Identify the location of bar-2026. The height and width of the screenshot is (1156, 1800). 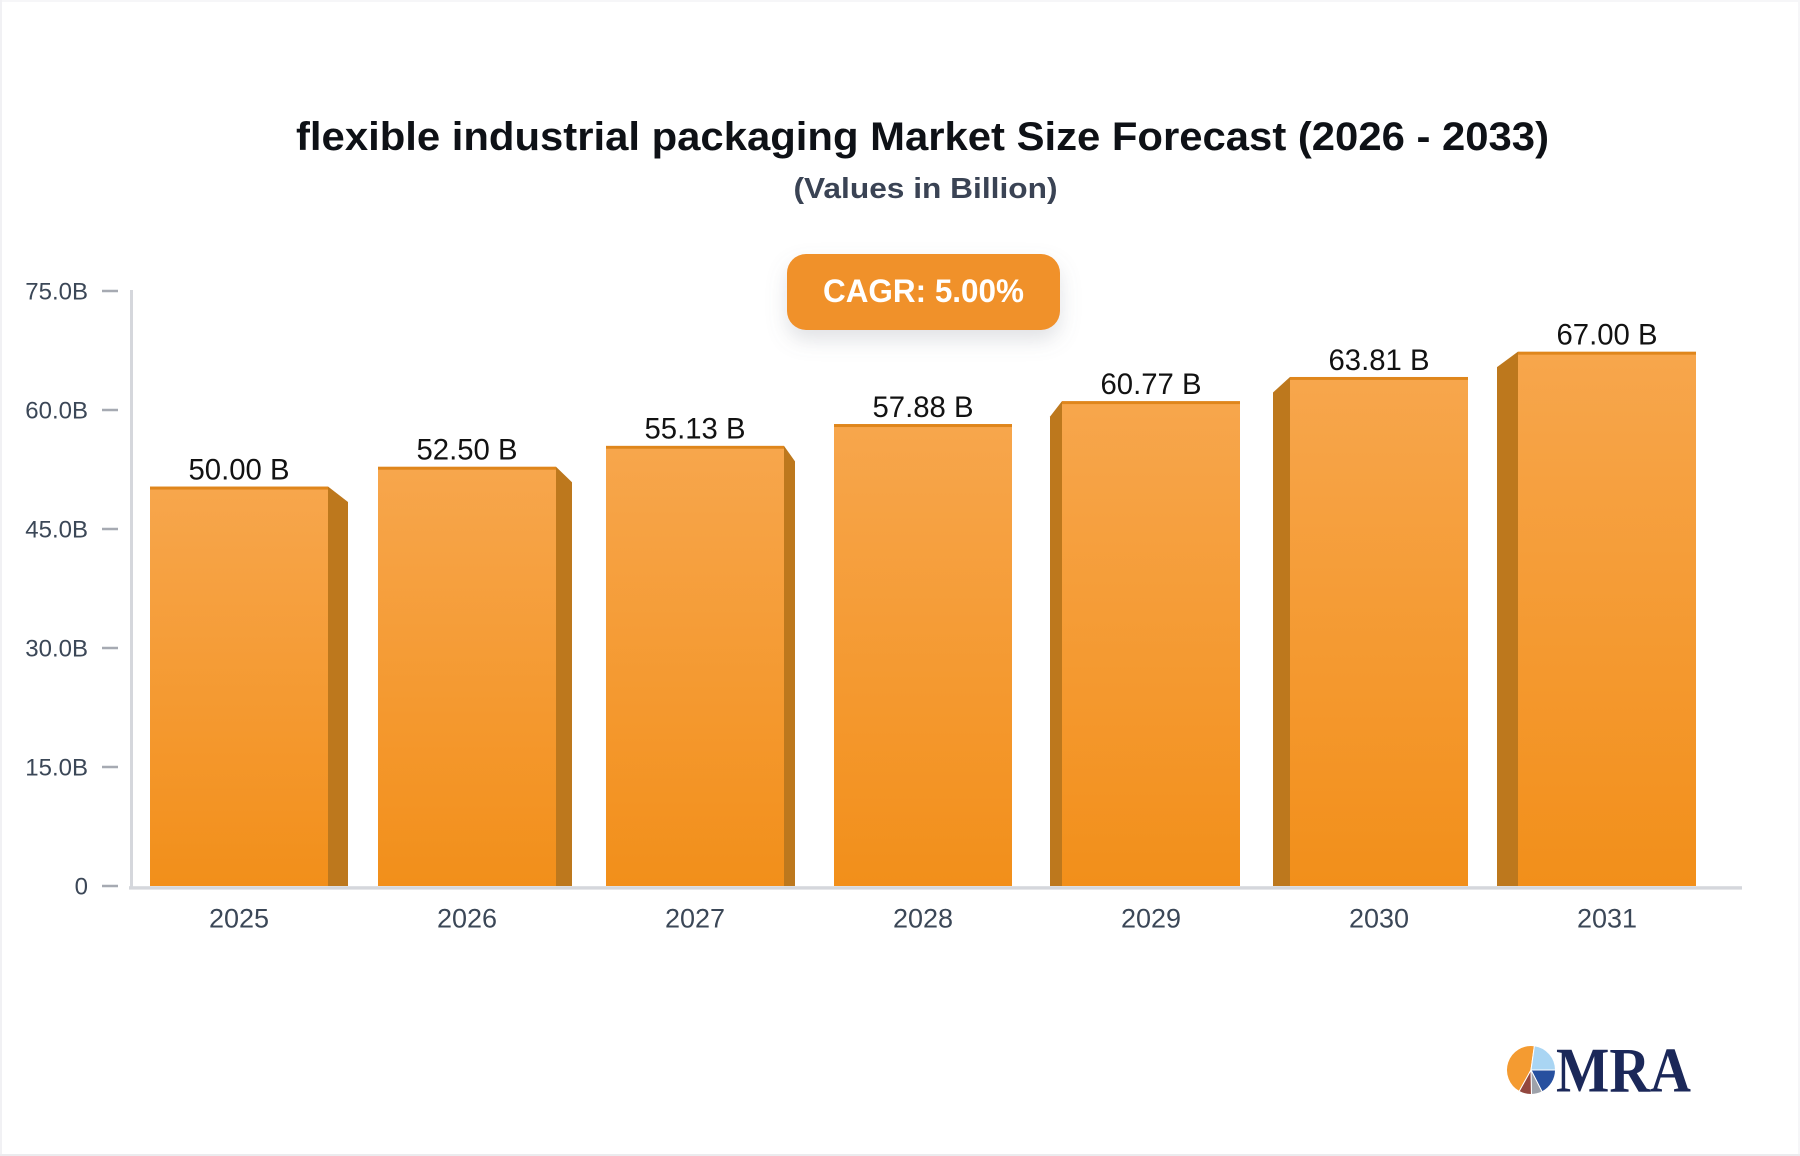
(475, 676).